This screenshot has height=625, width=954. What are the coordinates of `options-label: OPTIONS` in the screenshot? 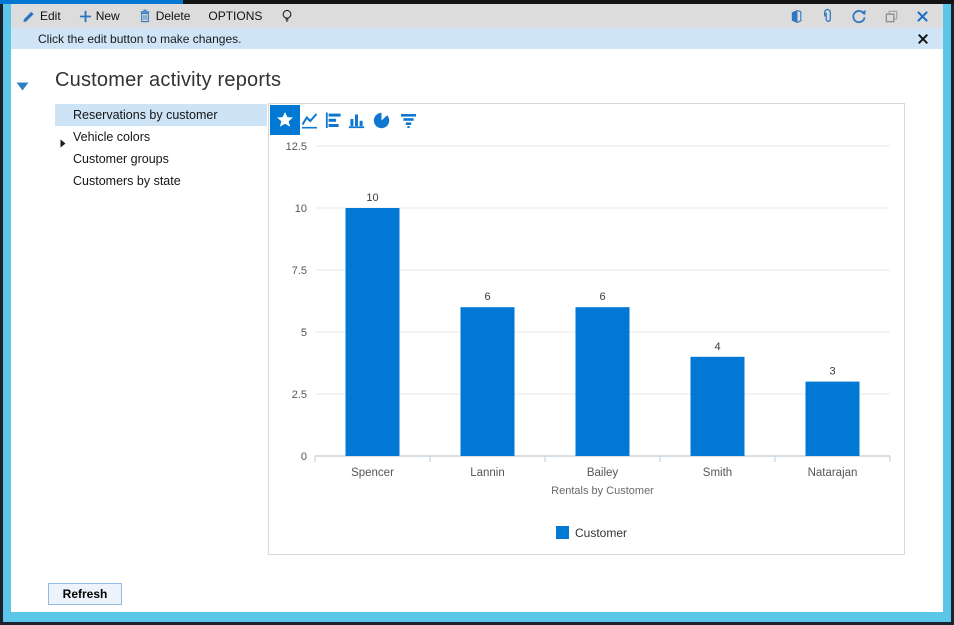 It's located at (235, 16).